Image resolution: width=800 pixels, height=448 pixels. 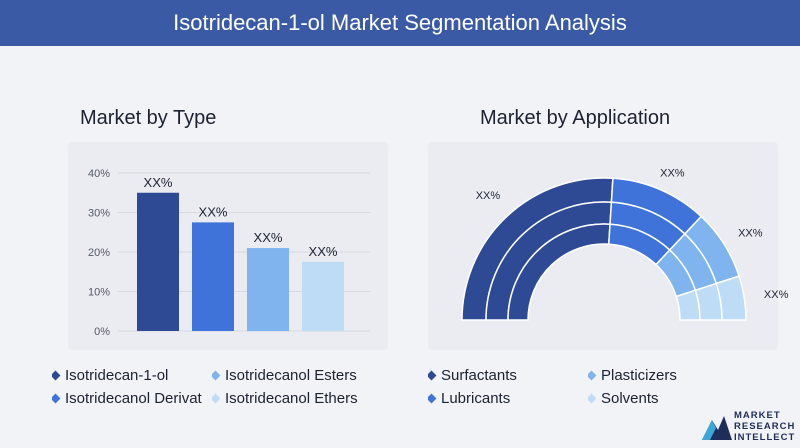 I want to click on company-logo: MARKET RESEARCH INTELLECT, so click(x=748, y=426).